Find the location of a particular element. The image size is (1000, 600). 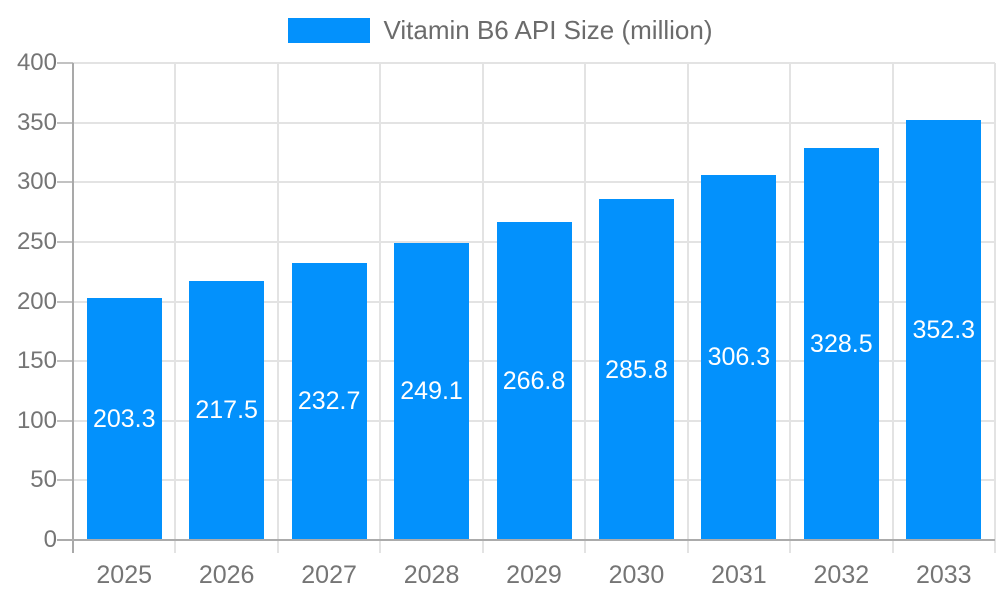

y-axis-label: 350 is located at coordinates (36, 122).